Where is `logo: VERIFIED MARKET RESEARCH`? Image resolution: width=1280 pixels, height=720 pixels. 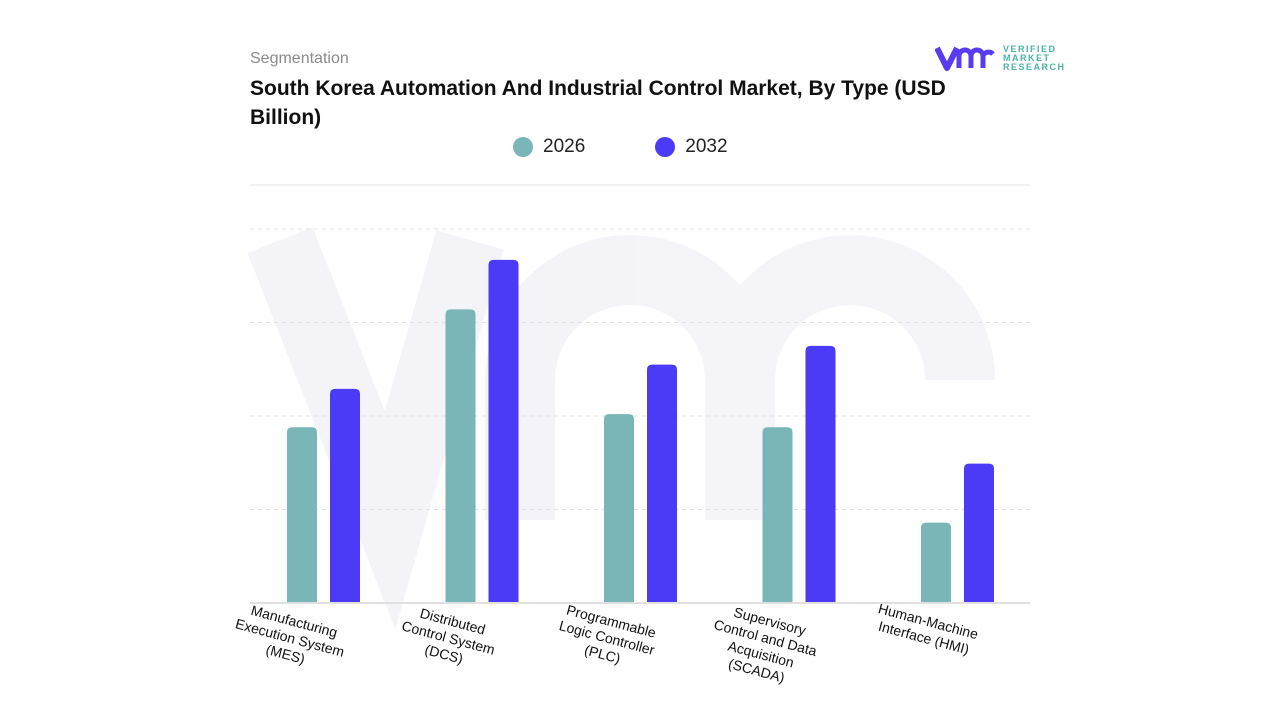 logo: VERIFIED MARKET RESEARCH is located at coordinates (1000, 58).